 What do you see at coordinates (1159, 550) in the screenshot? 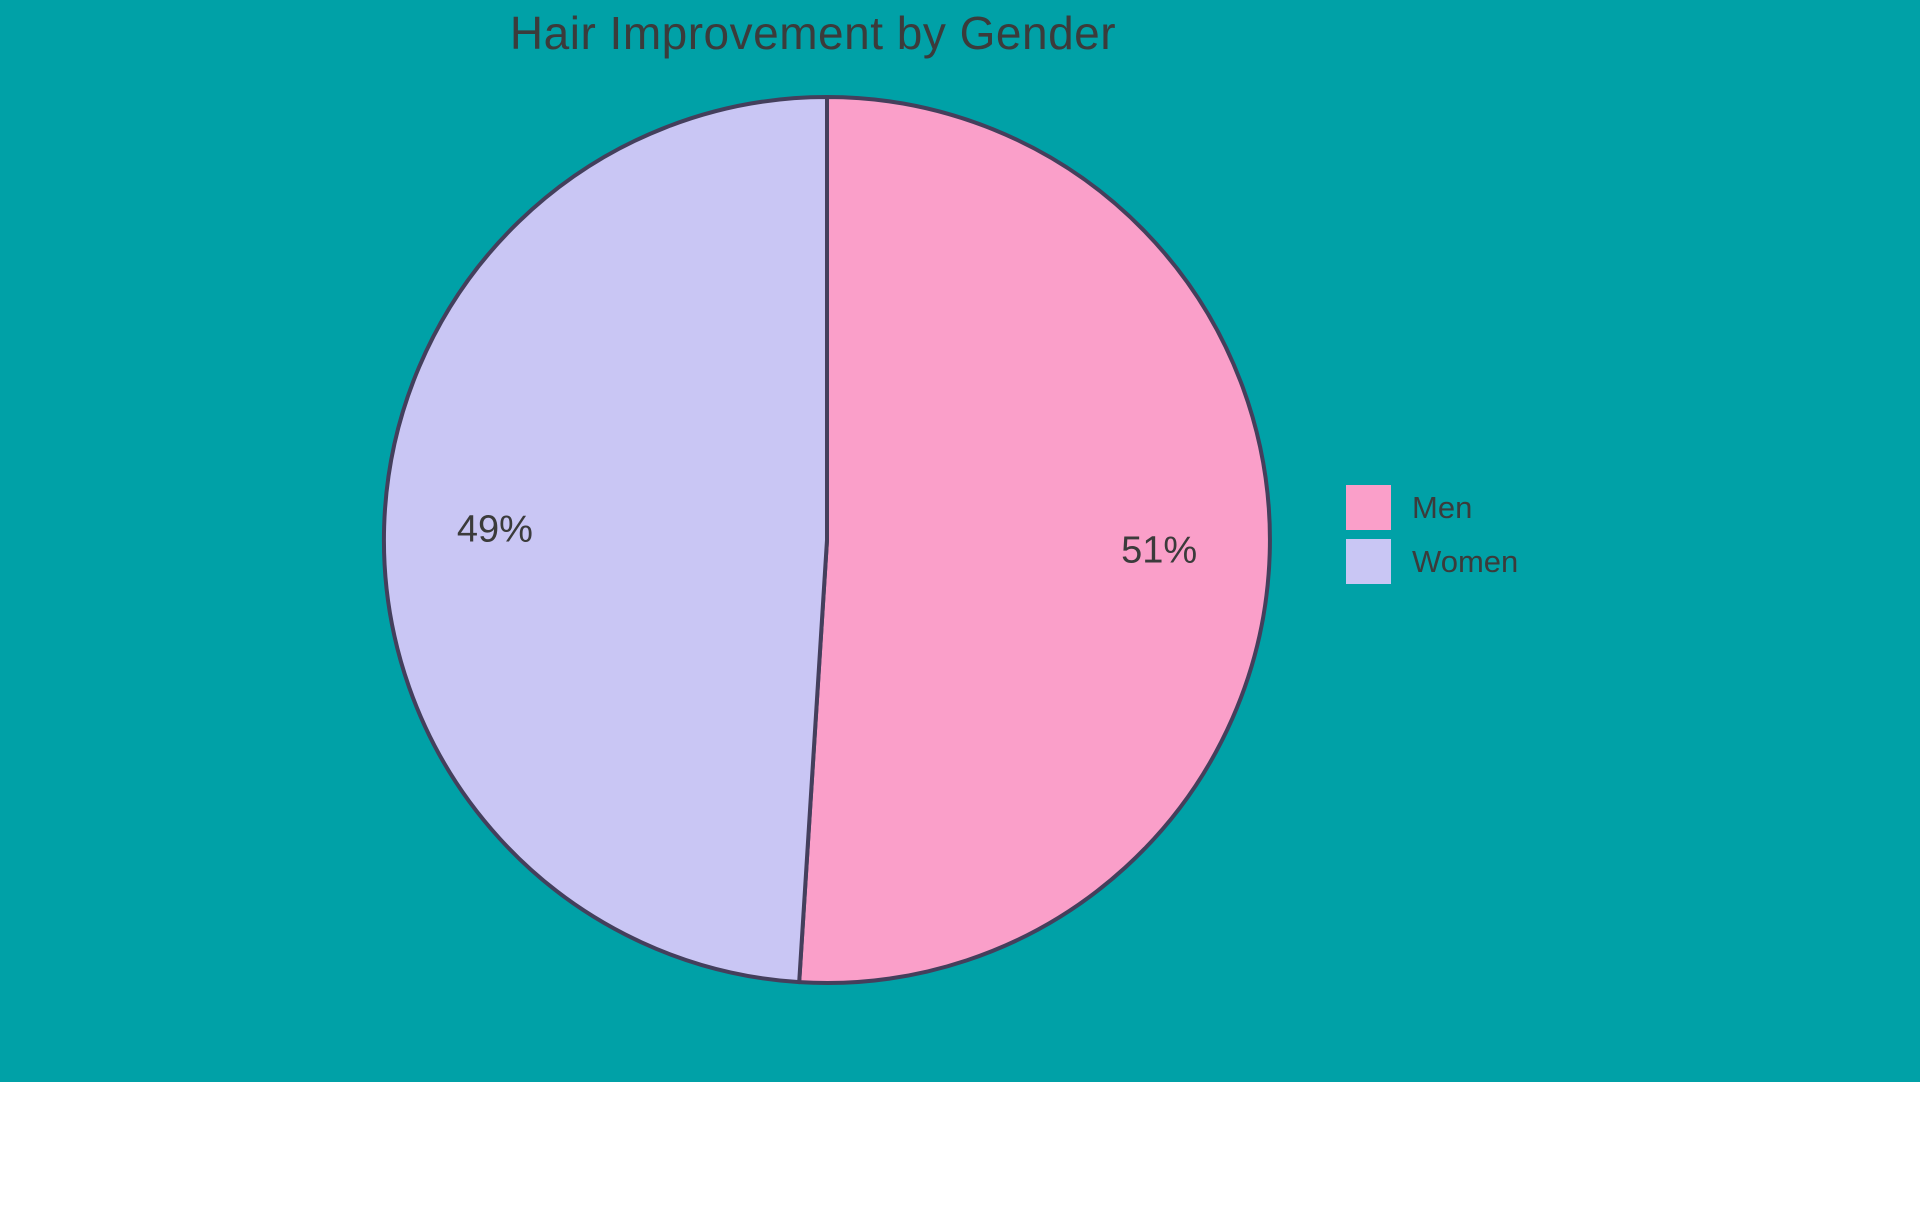
I see `pie-slice-label-men: 51%` at bounding box center [1159, 550].